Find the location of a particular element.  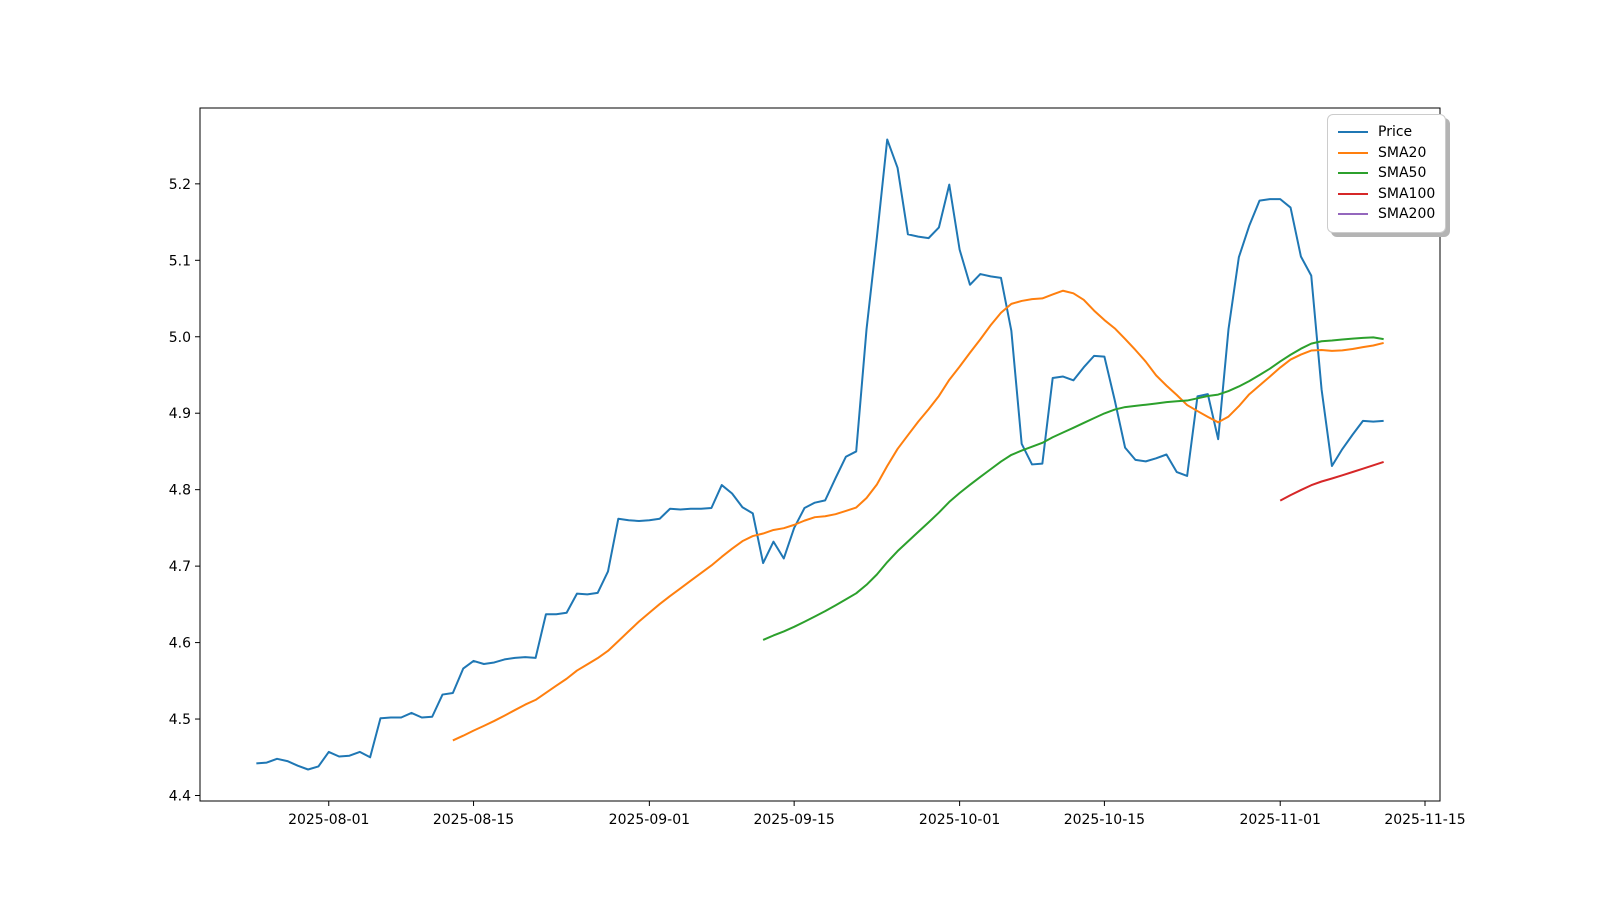

x-tick-label: 2025-11-15 is located at coordinates (1424, 820).